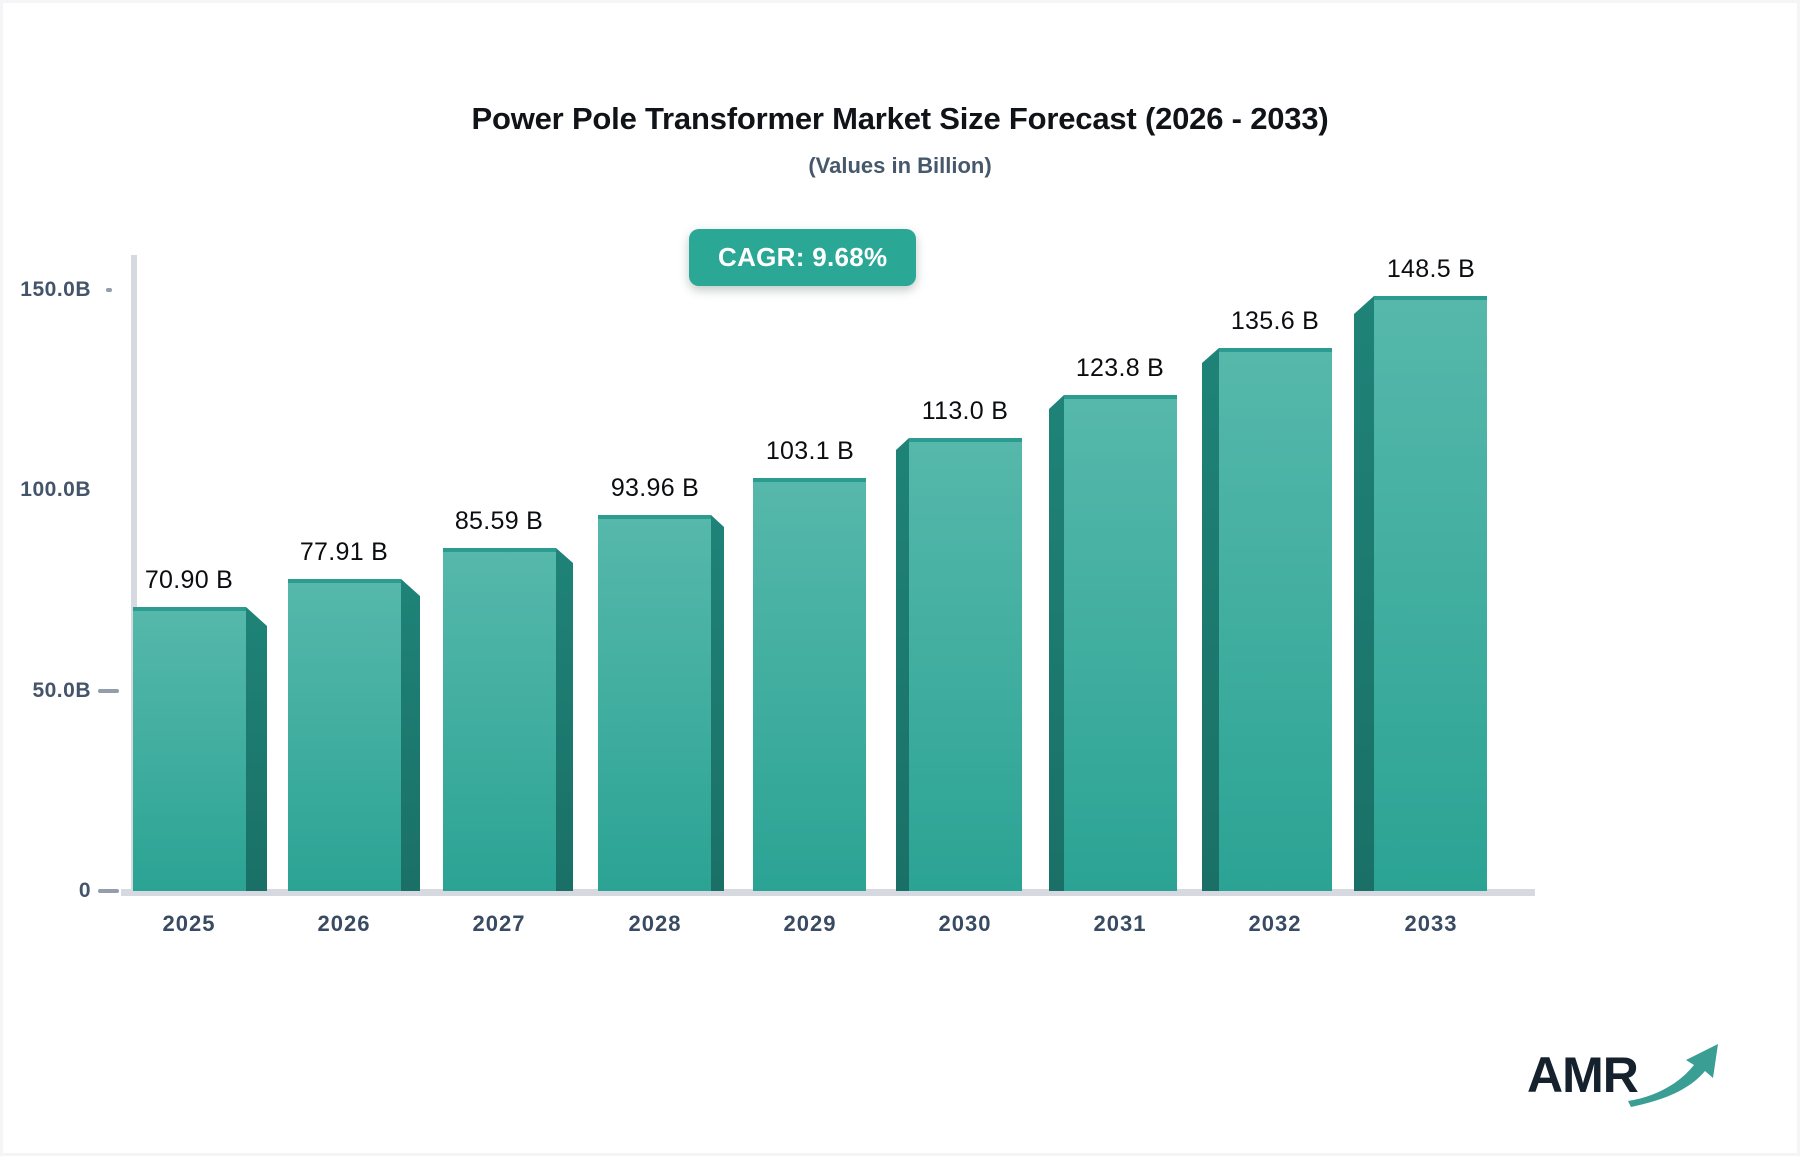 Image resolution: width=1800 pixels, height=1156 pixels. Describe the element at coordinates (55, 490) in the screenshot. I see `y-axis-tick-label: 100.0B` at that location.